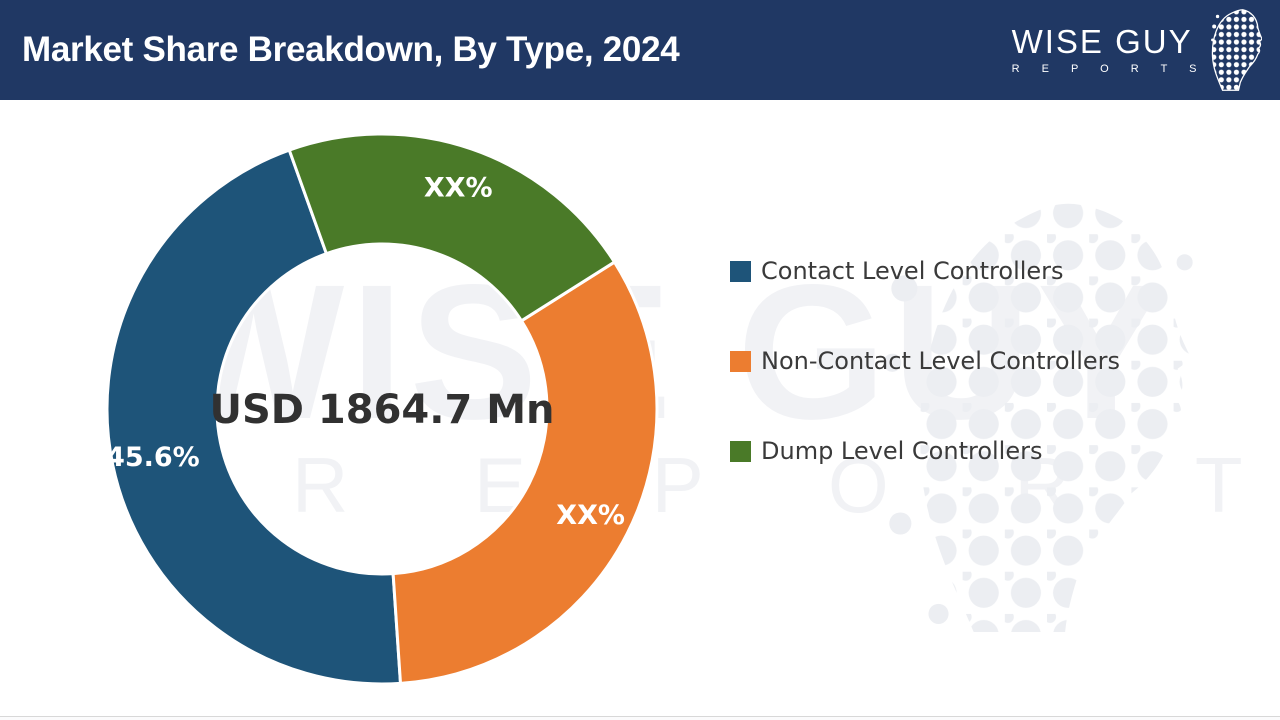  Describe the element at coordinates (351, 49) in the screenshot. I see `page-title: Market Share Breakdown, By Type, 2024` at that location.